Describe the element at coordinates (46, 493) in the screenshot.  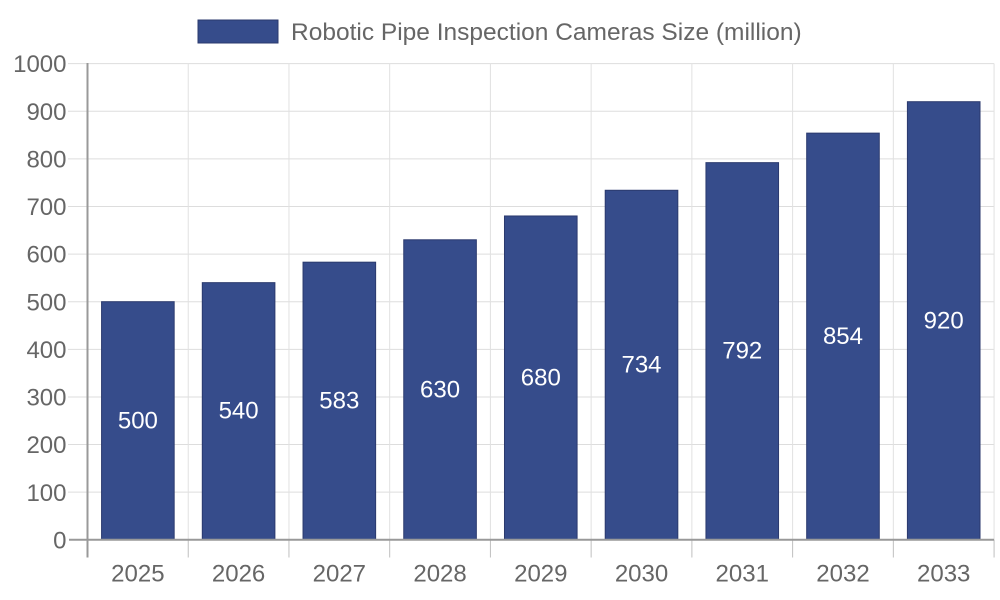
I see `svg-text: 100` at that location.